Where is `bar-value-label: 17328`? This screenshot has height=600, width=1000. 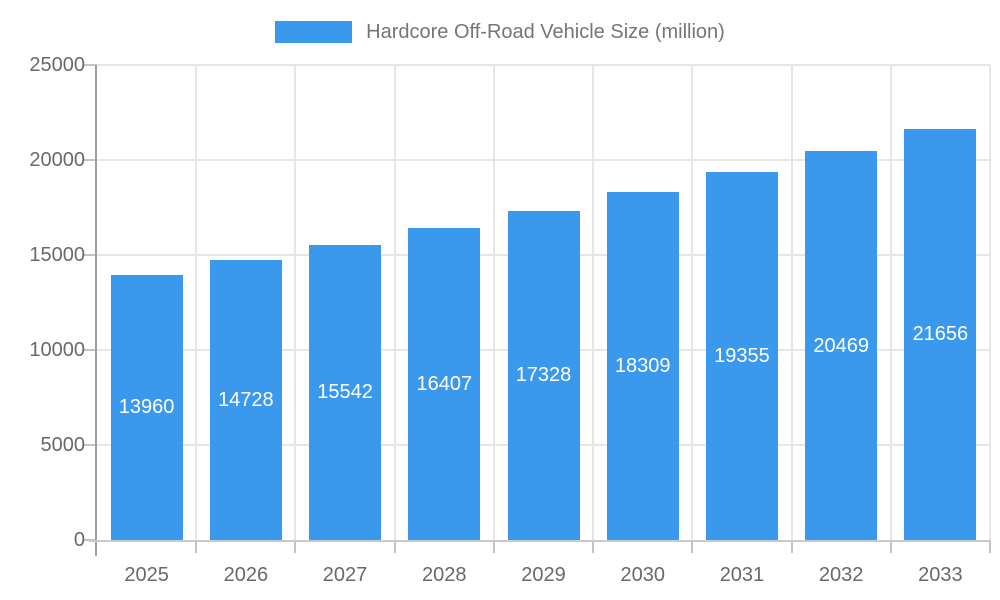
bar-value-label: 17328 is located at coordinates (543, 375).